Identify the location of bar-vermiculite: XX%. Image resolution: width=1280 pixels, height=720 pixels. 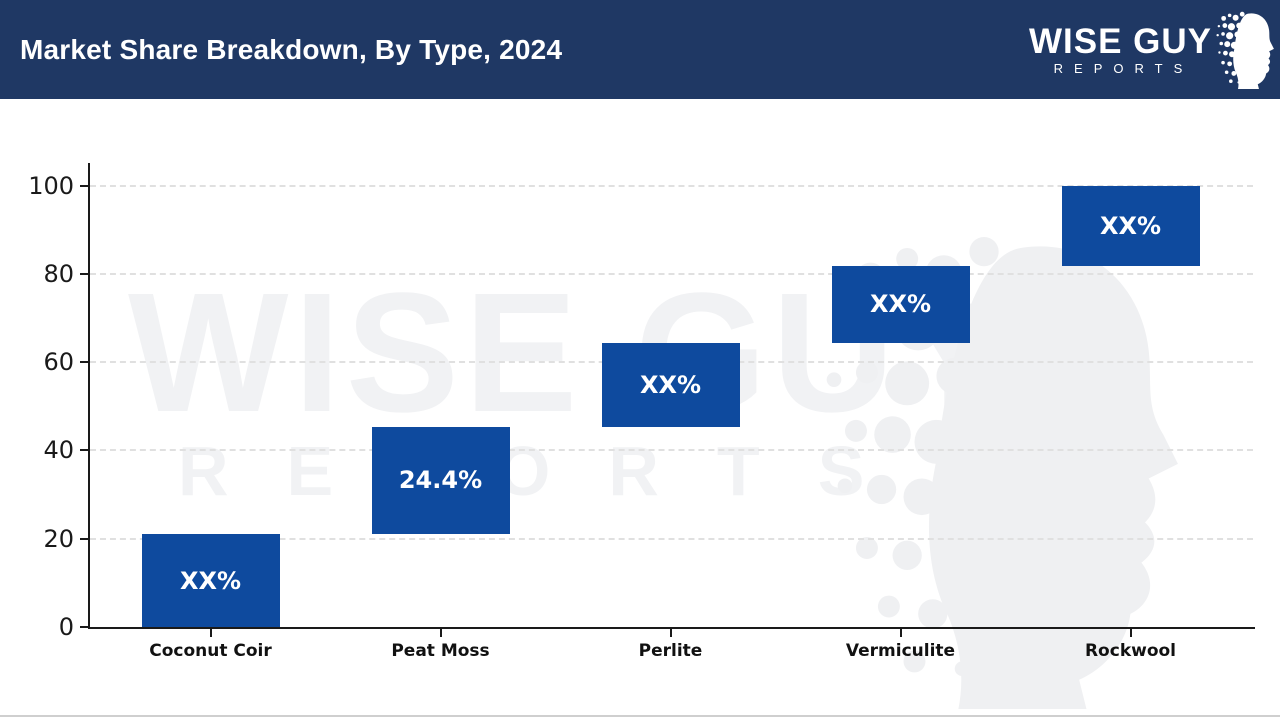
(900, 304).